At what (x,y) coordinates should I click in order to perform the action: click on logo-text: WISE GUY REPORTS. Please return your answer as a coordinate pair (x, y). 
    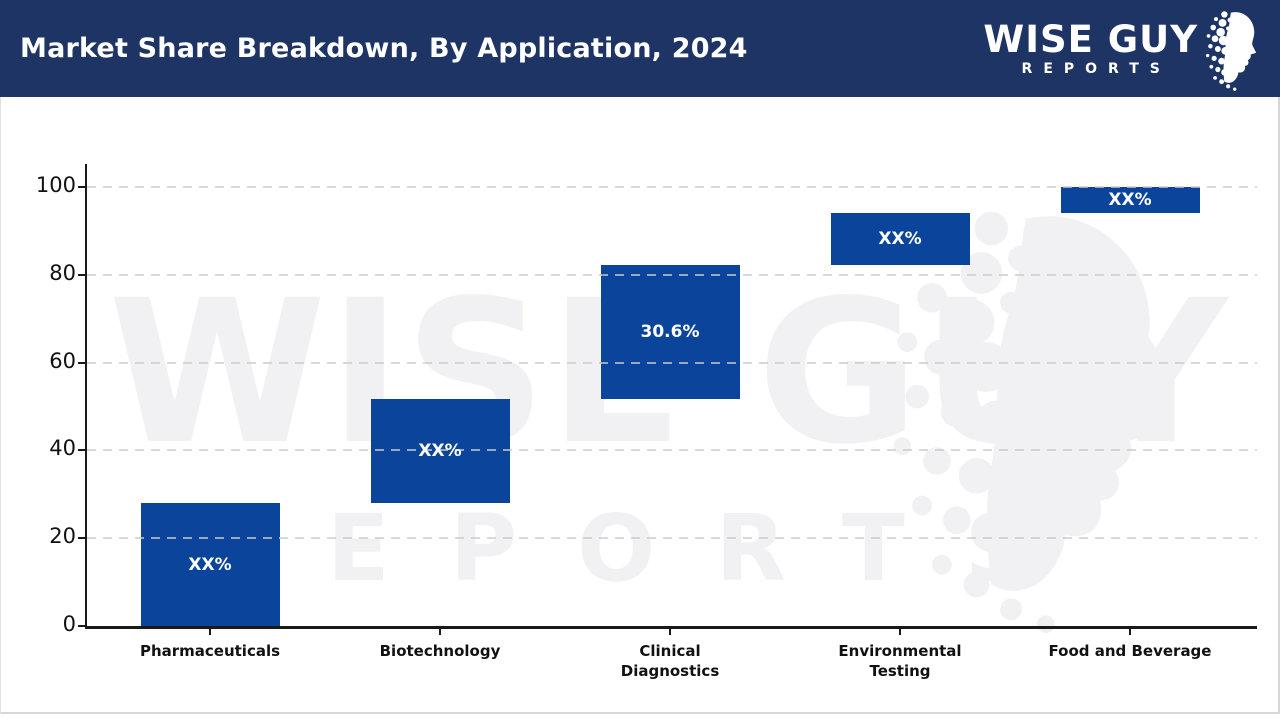
    Looking at the image, I should click on (1090, 47).